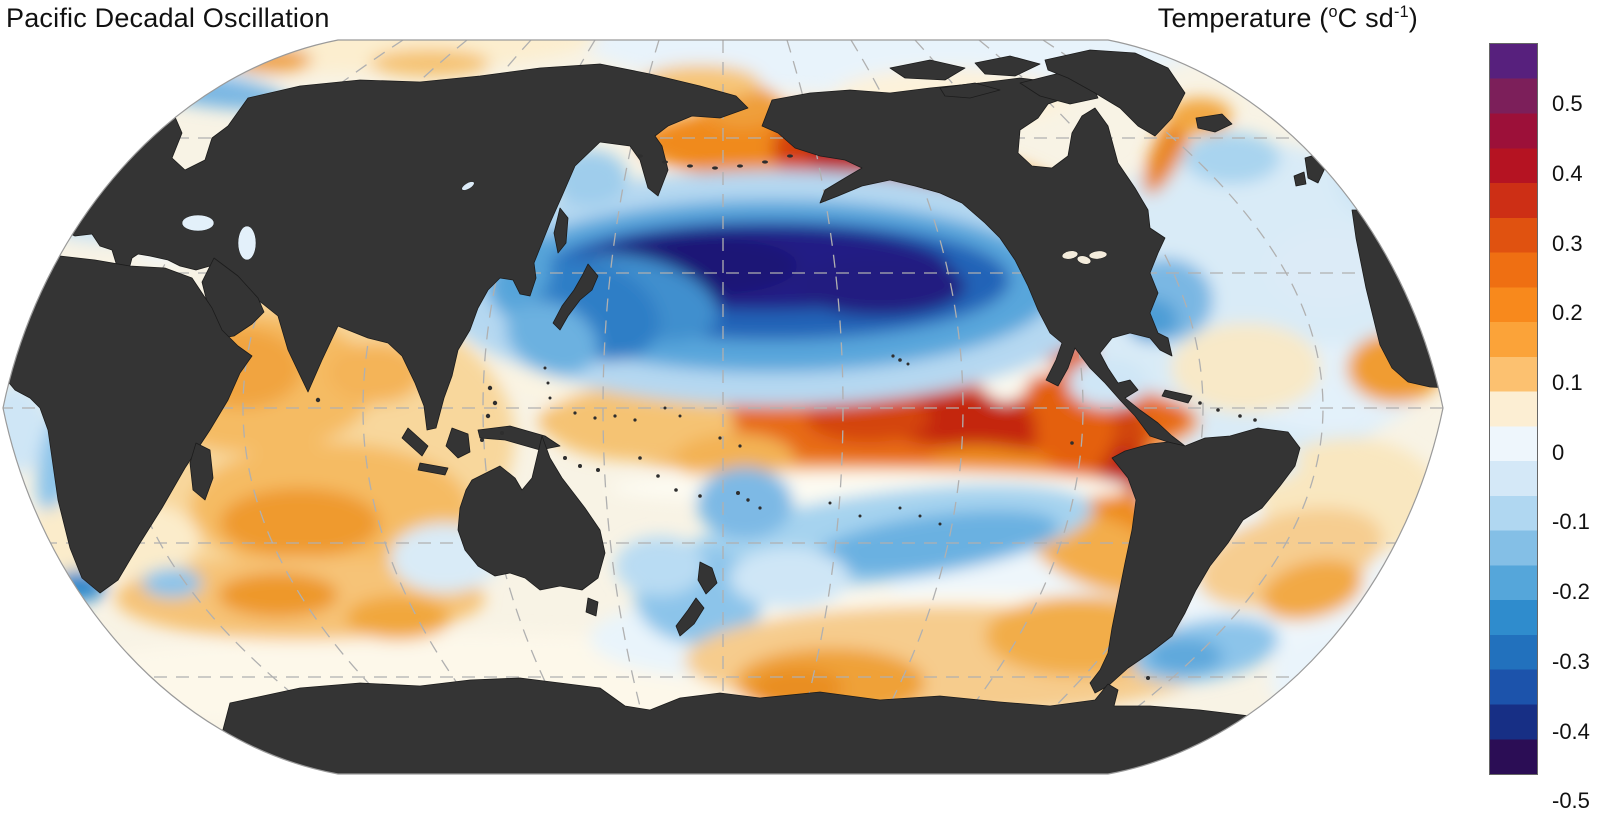 The image size is (1600, 813). What do you see at coordinates (128, 424) in the screenshot?
I see `africa` at bounding box center [128, 424].